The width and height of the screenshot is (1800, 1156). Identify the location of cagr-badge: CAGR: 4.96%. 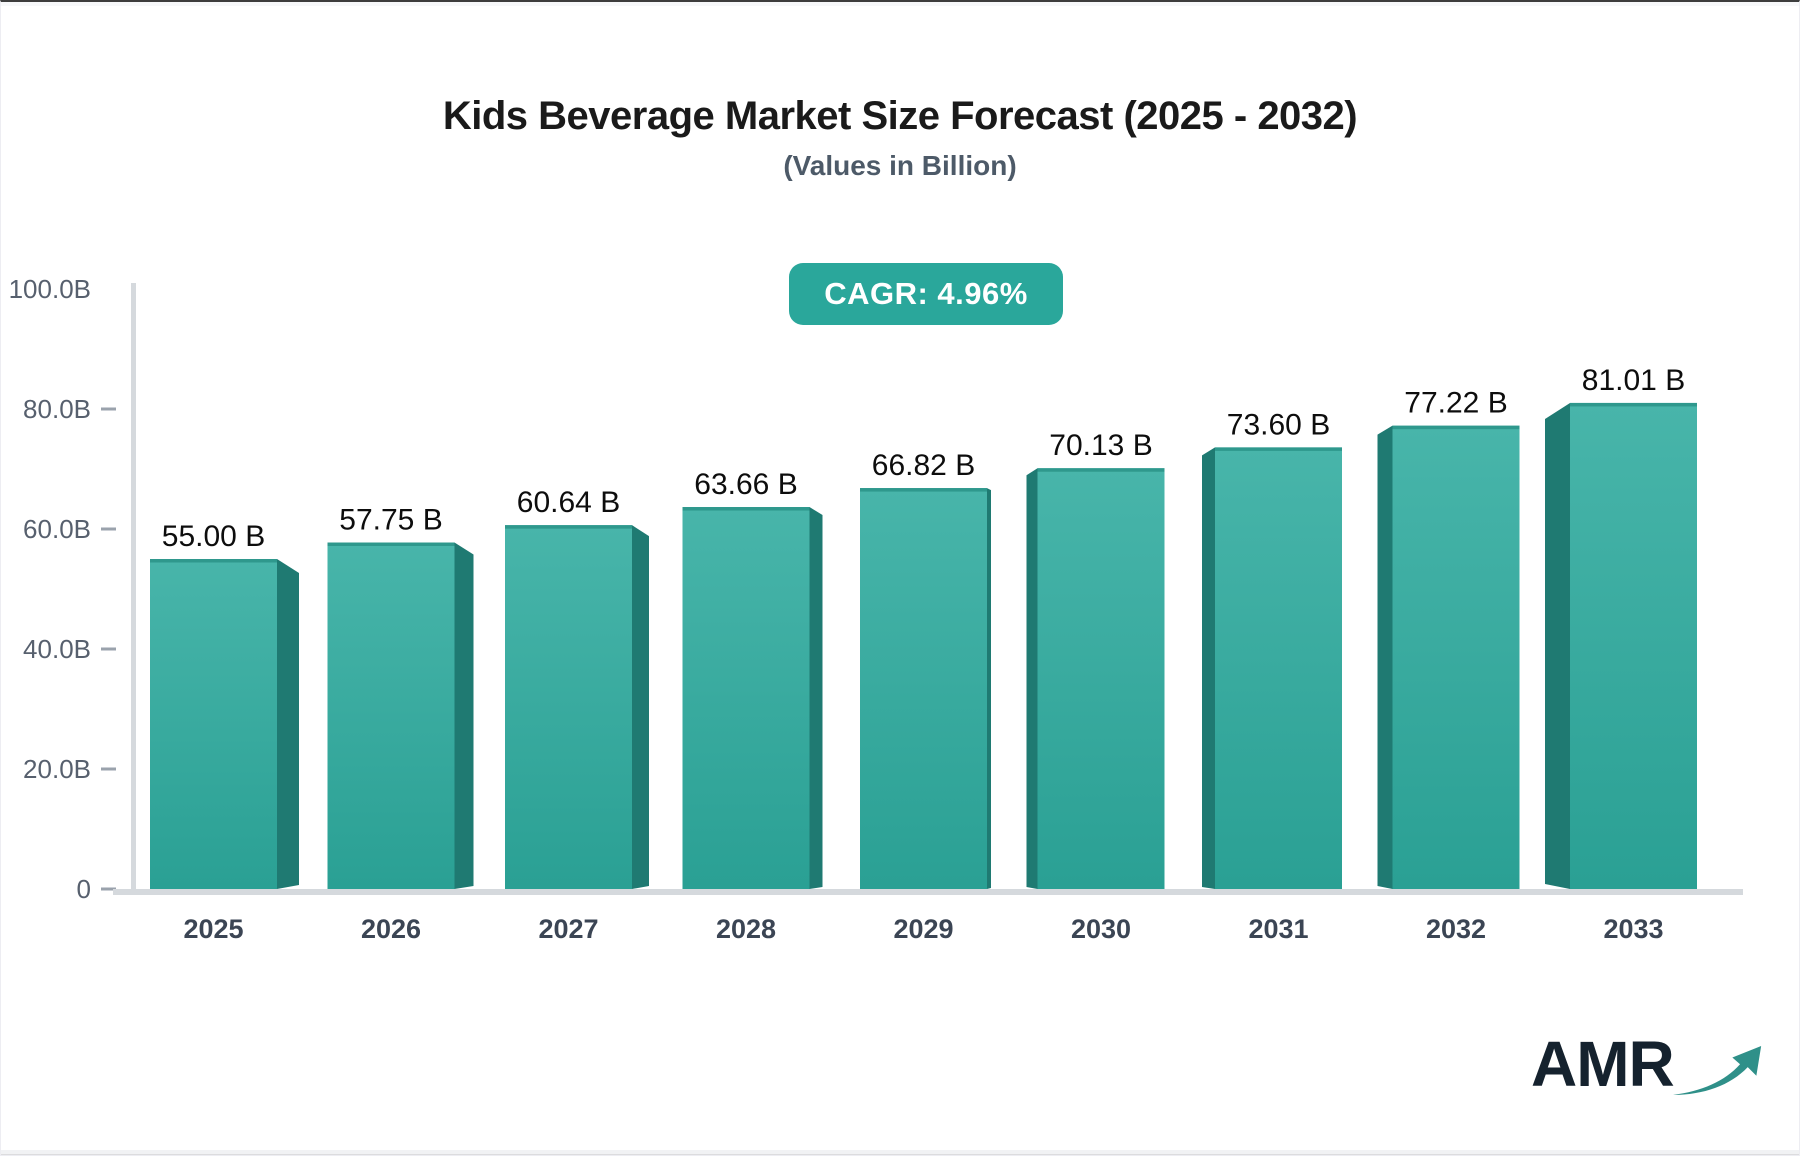
(926, 294).